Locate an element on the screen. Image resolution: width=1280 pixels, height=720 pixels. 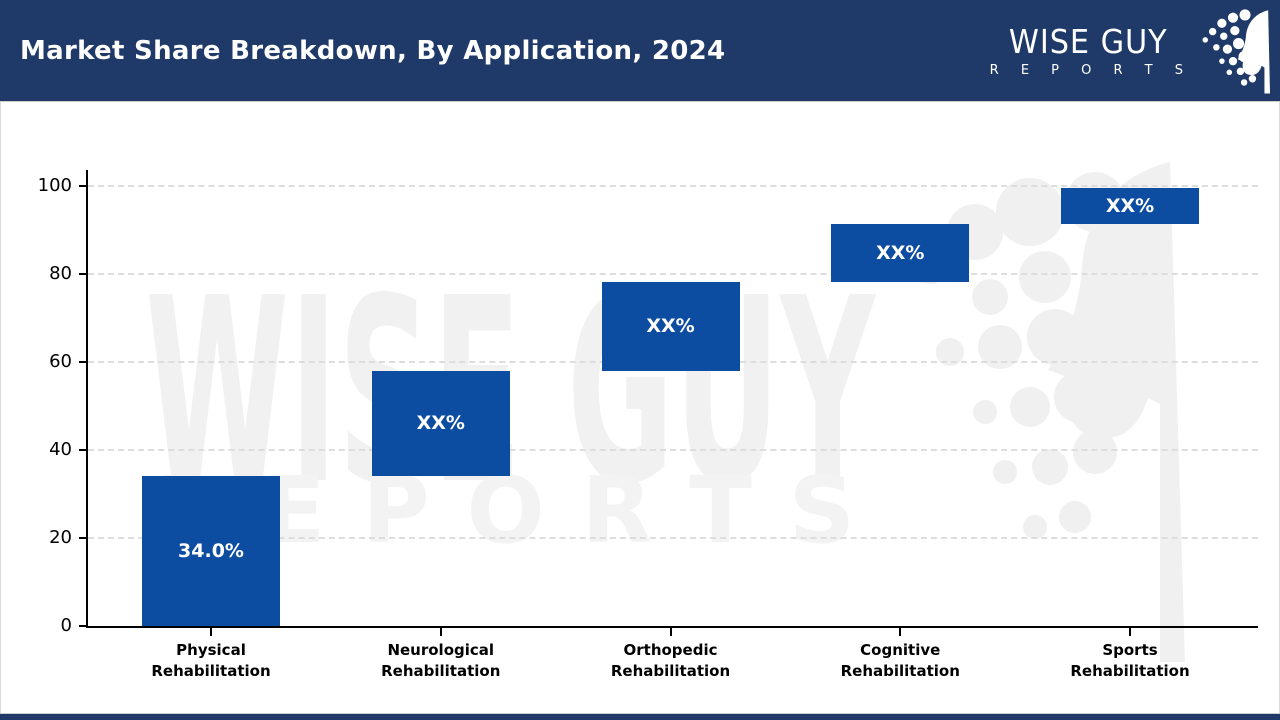
x-category-label-line: Orthopedic is located at coordinates (670, 650).